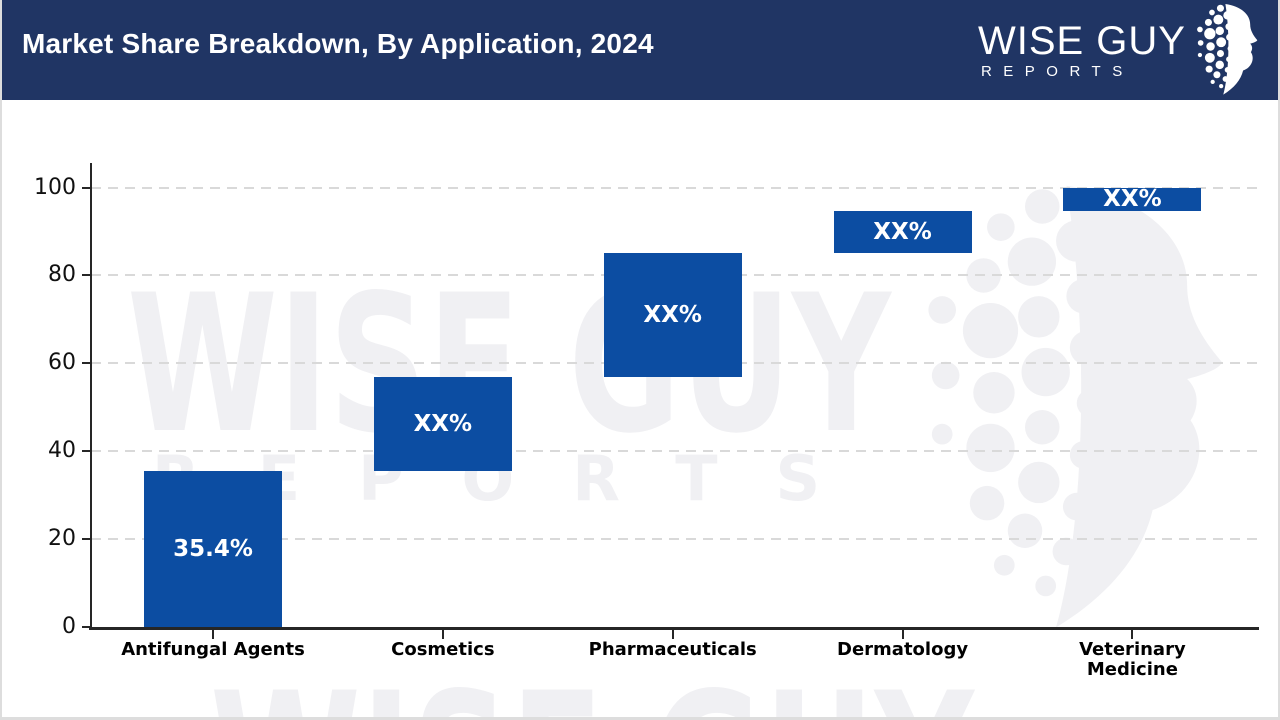  I want to click on x-category-label: Veterinary Medicine, so click(1132, 659).